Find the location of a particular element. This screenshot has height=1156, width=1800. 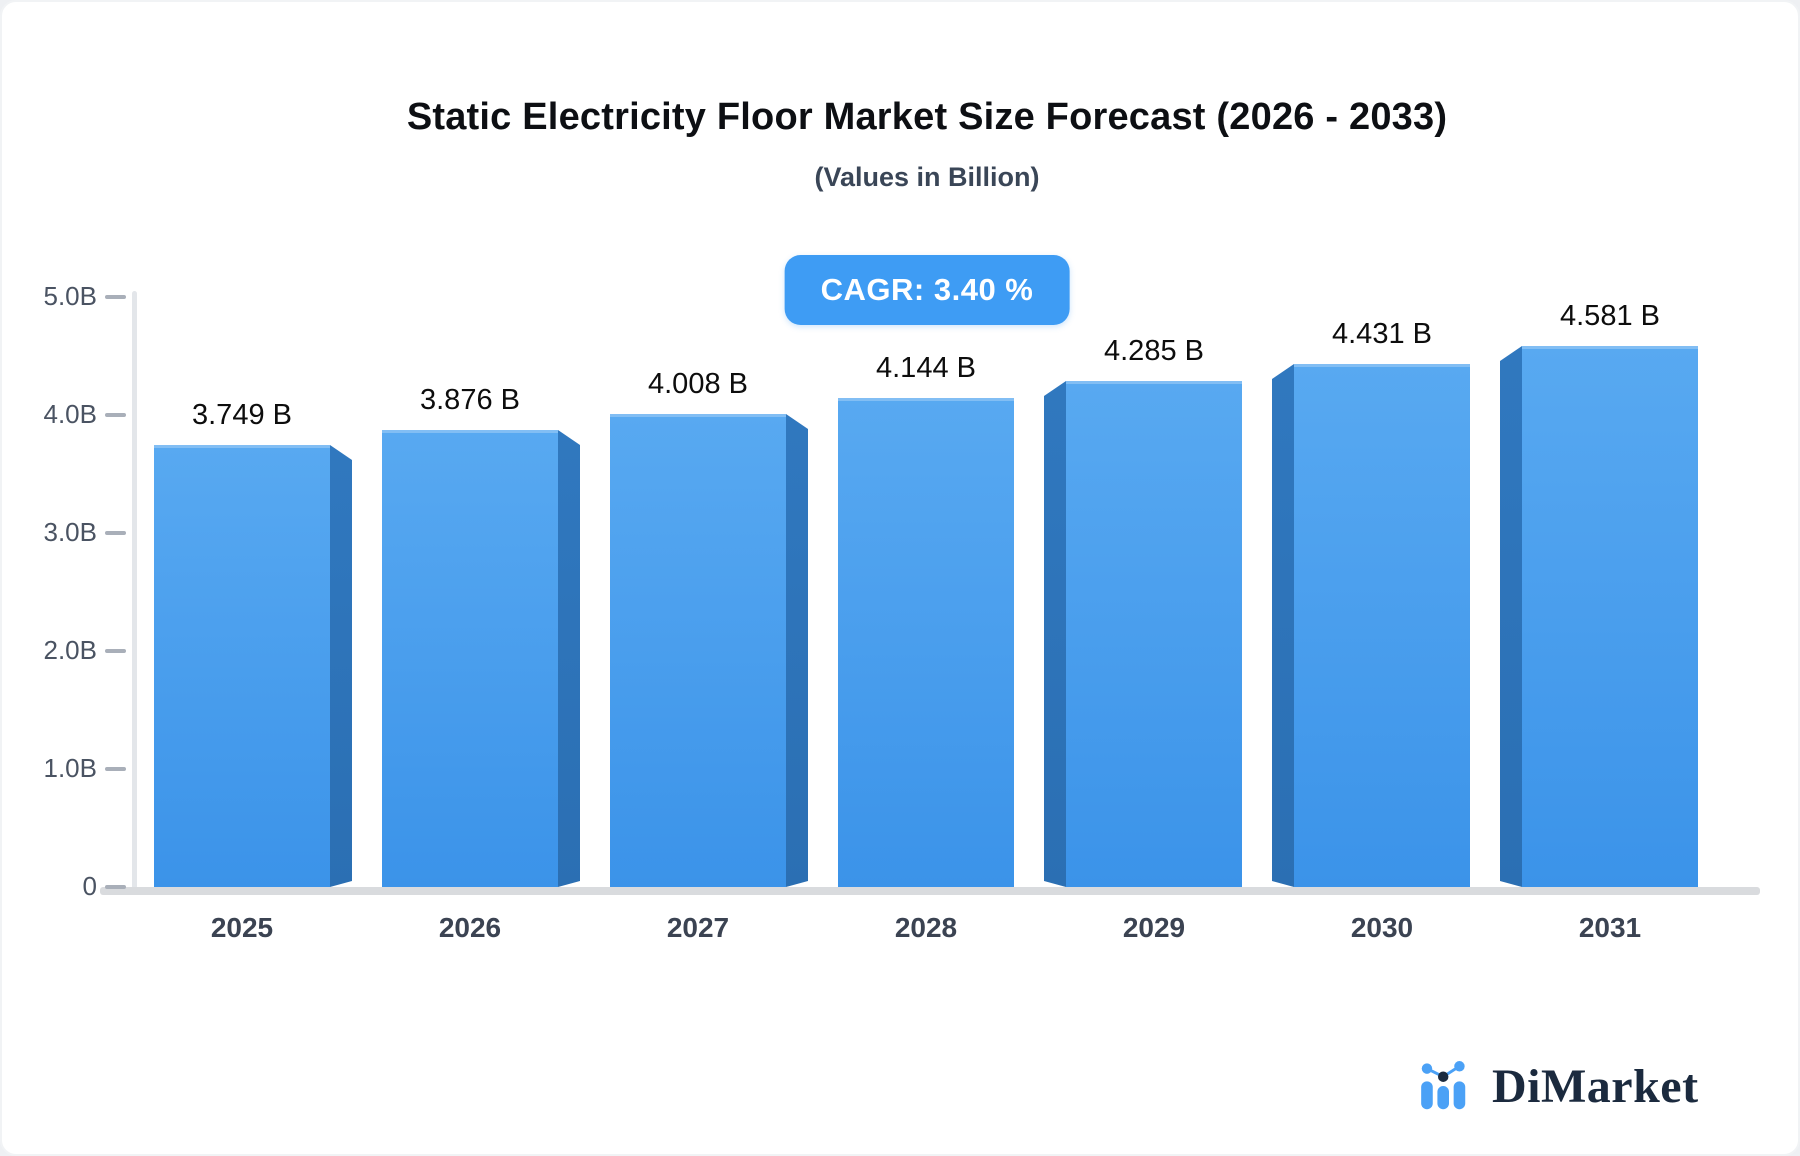

y-axis-label: 2.0B is located at coordinates (70, 650).